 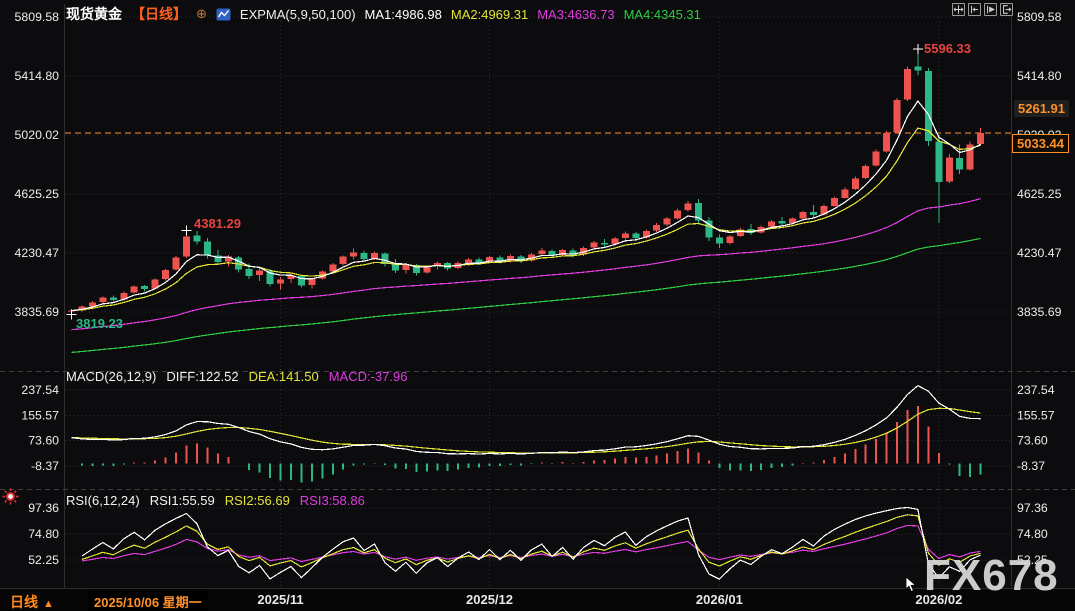 I want to click on month-label: 2025/12, so click(x=489, y=599).